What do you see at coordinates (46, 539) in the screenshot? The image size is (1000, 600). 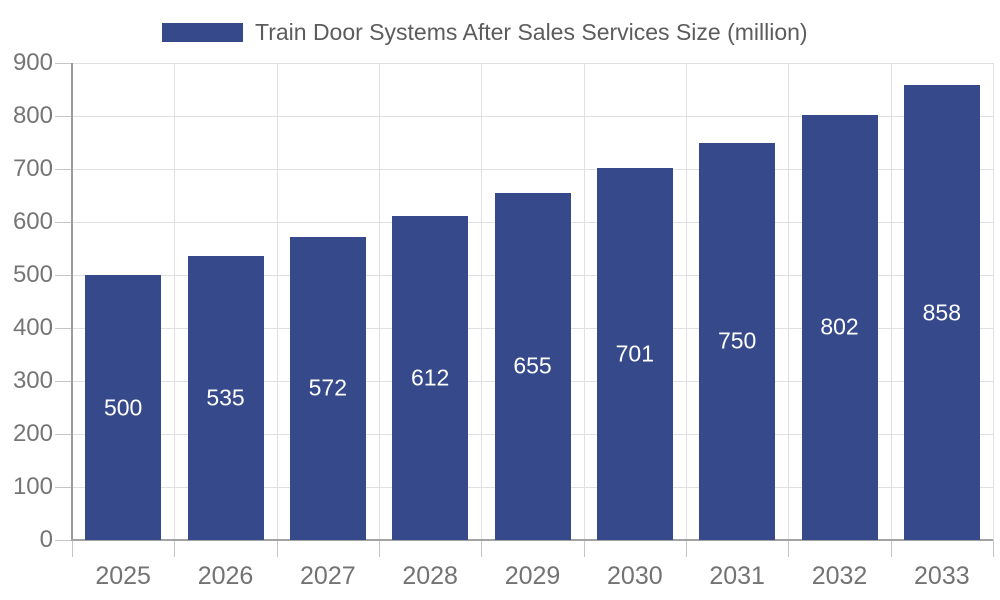 I see `y-axis-tick-label: 0` at bounding box center [46, 539].